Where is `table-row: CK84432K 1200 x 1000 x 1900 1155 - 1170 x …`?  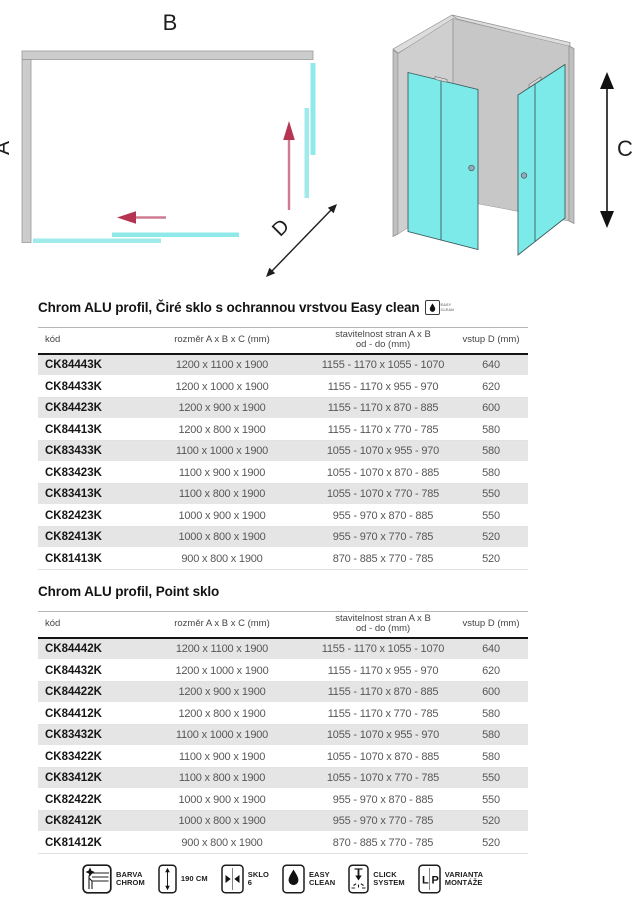
table-row: CK84432K 1200 x 1000 x 1900 1155 - 1170 x … is located at coordinates (283, 671).